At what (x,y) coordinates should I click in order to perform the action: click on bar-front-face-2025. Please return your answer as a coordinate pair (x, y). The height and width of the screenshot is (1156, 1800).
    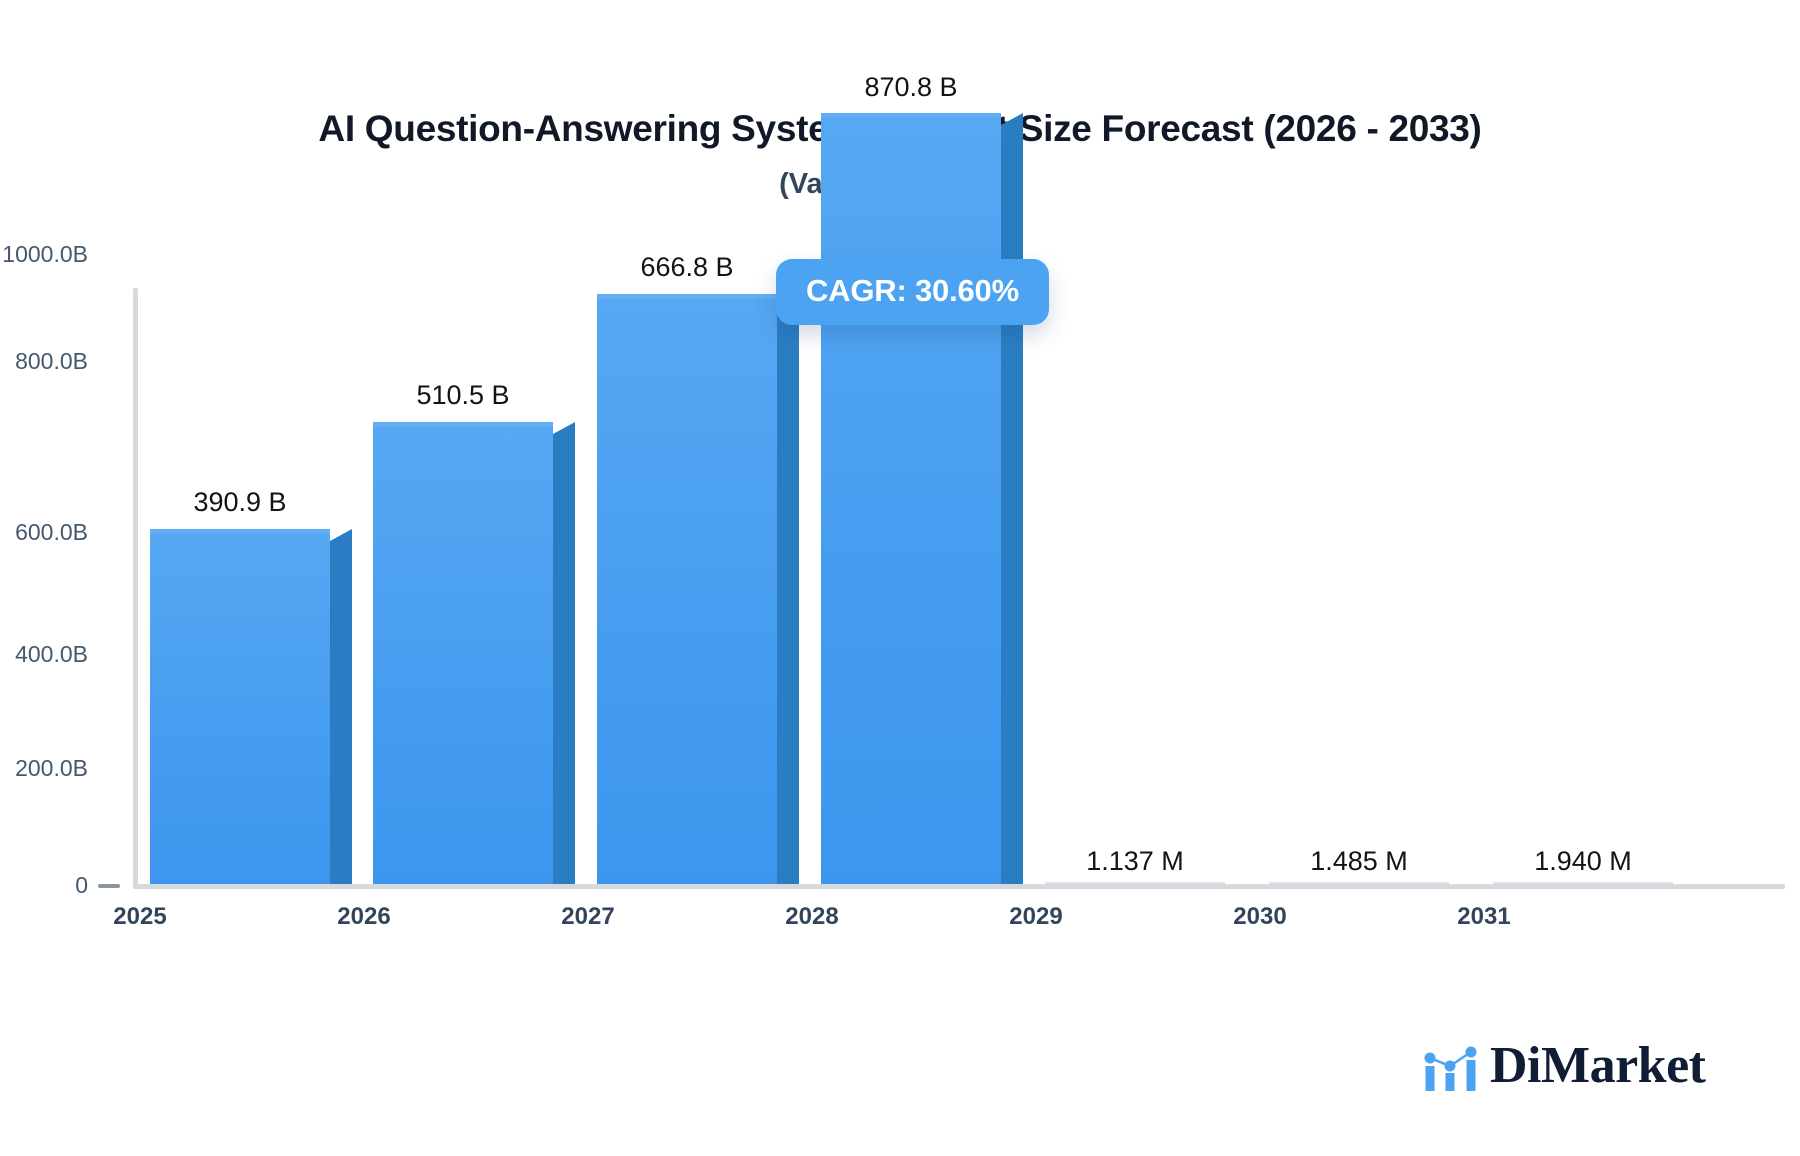
    Looking at the image, I should click on (240, 707).